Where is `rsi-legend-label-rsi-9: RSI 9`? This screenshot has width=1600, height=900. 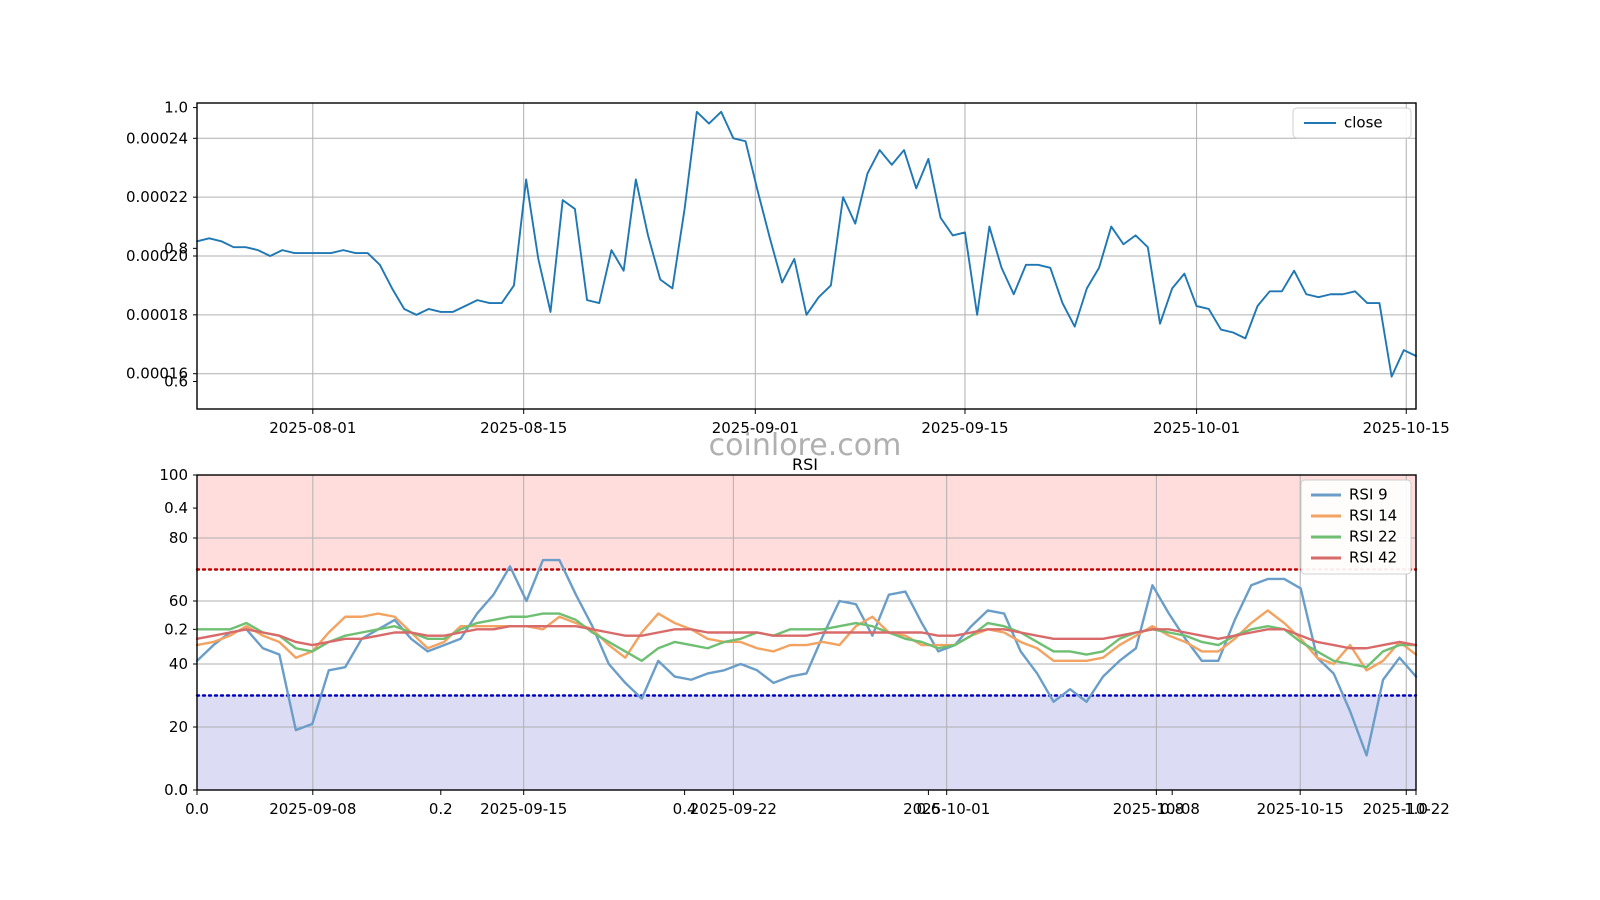 rsi-legend-label-rsi-9: RSI 9 is located at coordinates (1368, 495).